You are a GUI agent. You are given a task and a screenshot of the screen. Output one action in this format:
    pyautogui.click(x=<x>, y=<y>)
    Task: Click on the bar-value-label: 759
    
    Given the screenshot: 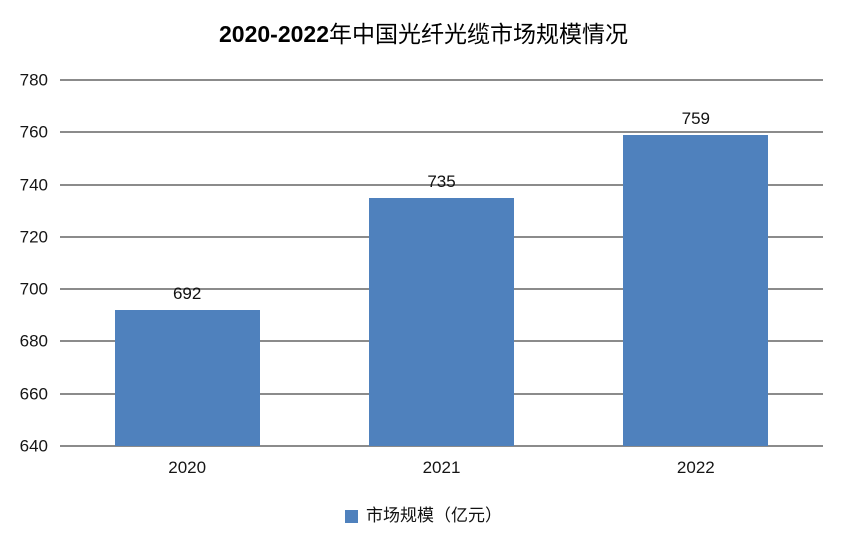 What is the action you would take?
    pyautogui.click(x=696, y=118)
    